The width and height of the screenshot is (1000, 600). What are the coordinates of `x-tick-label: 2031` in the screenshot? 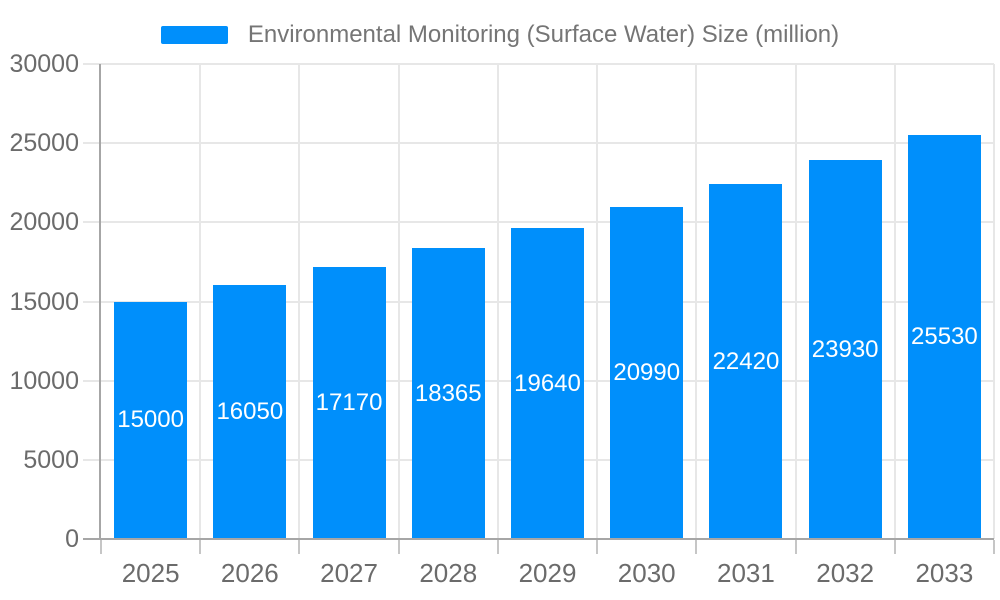 It's located at (746, 573).